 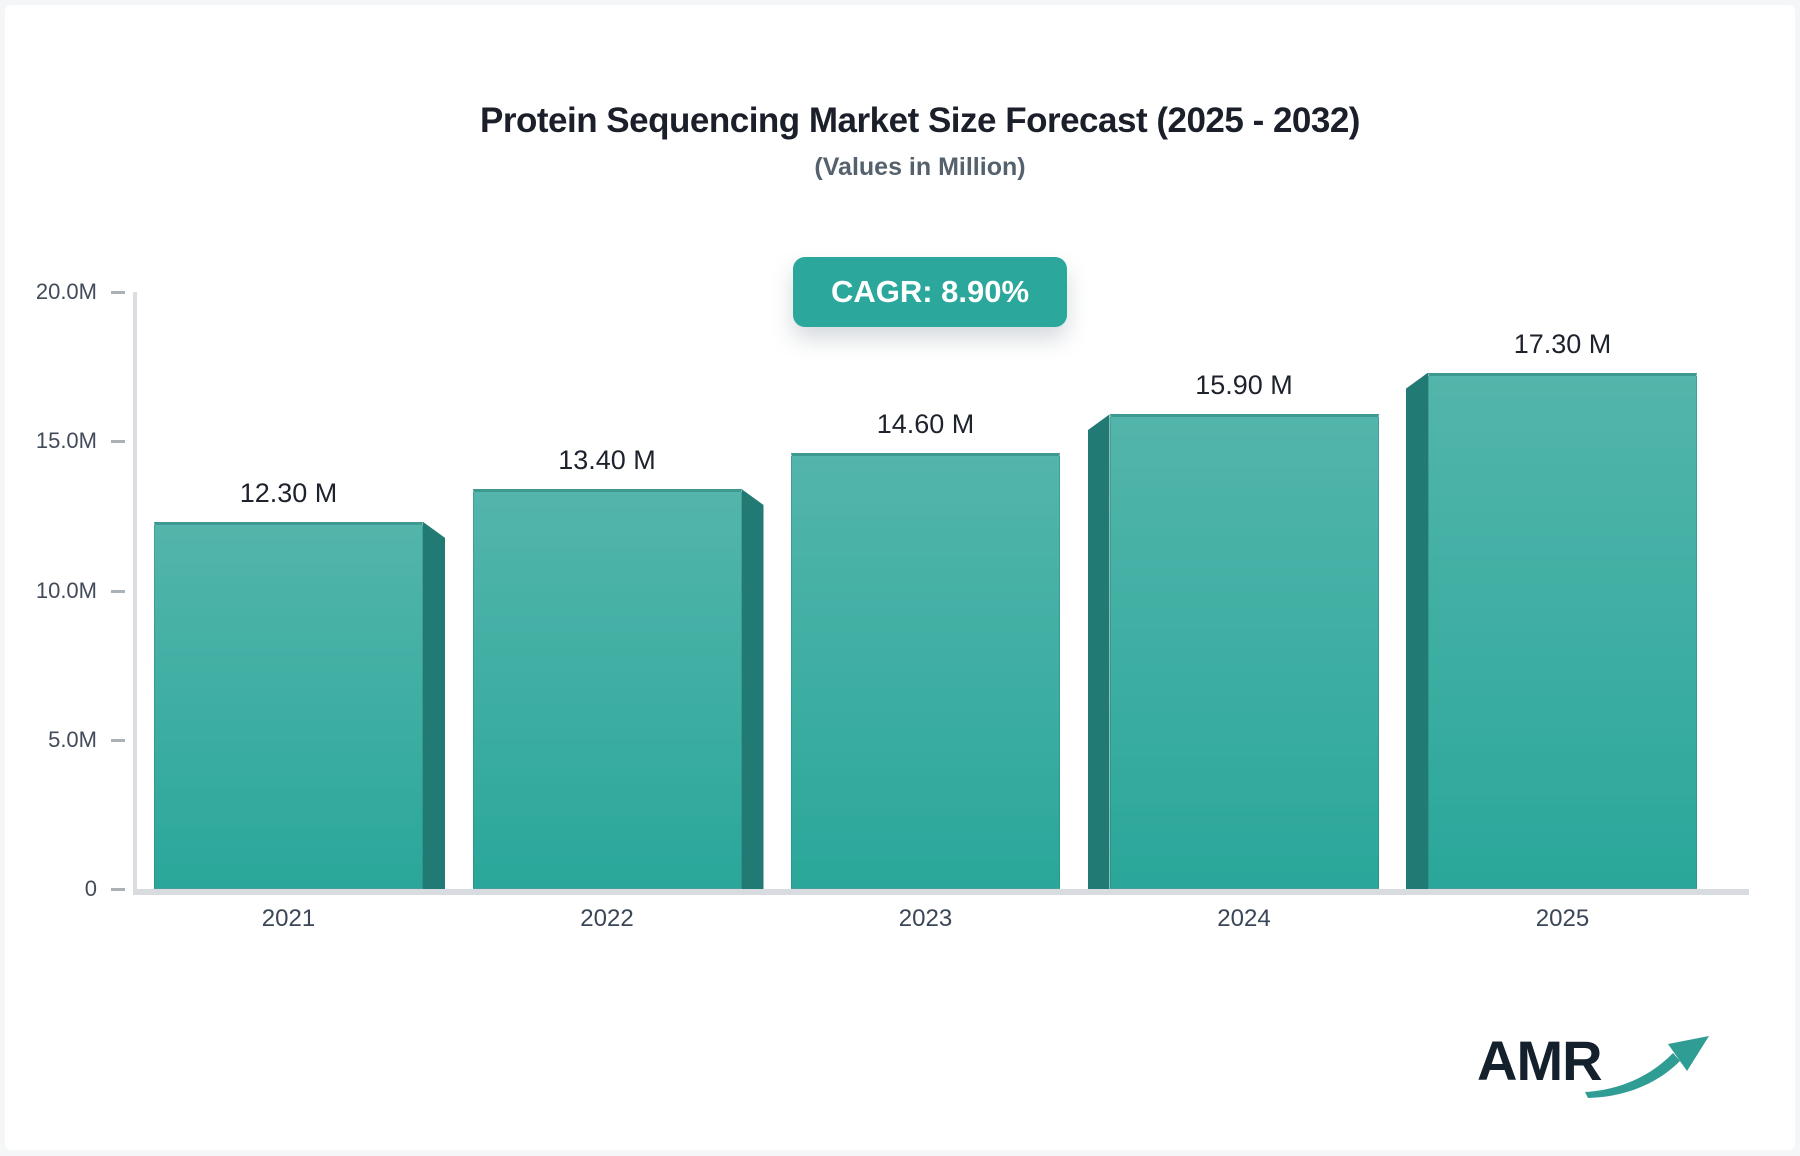 I want to click on y-tick-label-0: 0, so click(x=90, y=888).